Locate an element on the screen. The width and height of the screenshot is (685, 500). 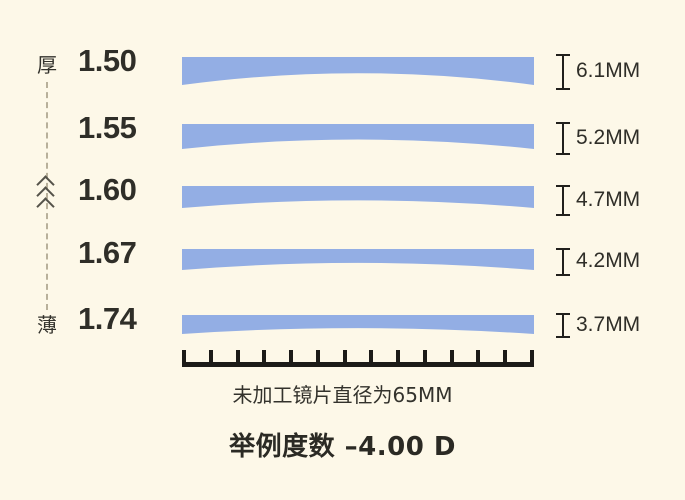
ruler-baseline is located at coordinates (358, 364).